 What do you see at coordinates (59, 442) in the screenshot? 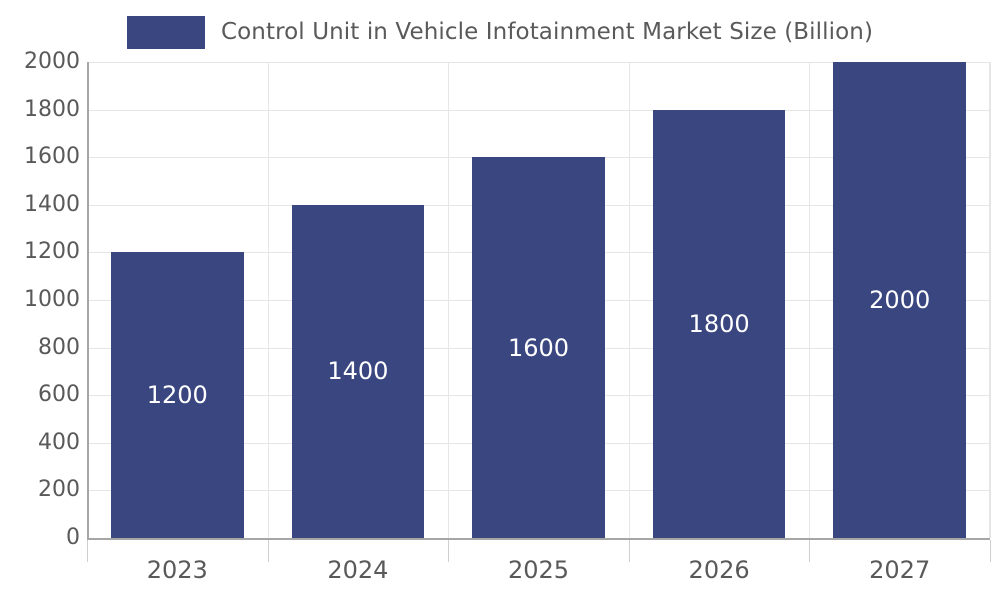
I see `y-axis-tick-label: 400` at bounding box center [59, 442].